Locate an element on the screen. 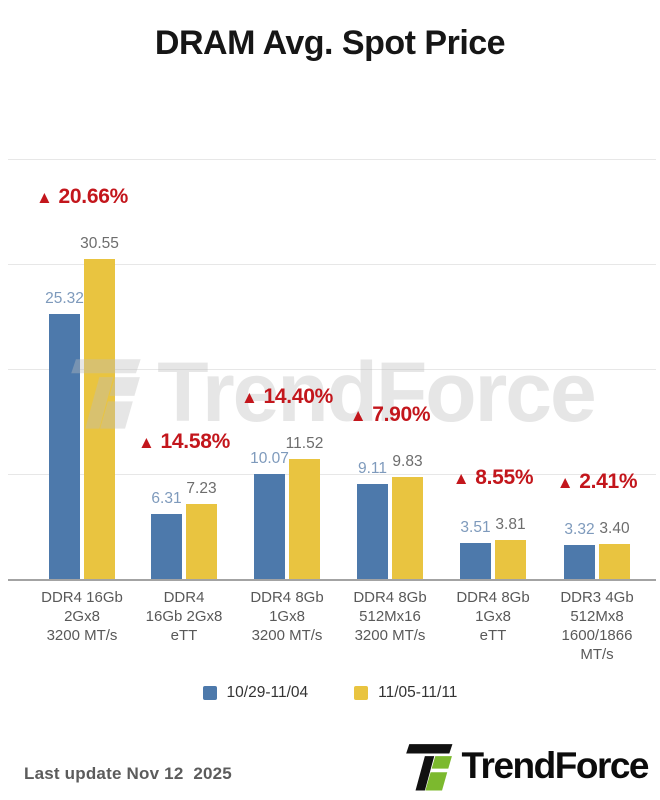 This screenshot has height=800, width=660. change-annotation: ▲ 7.90% is located at coordinates (390, 415).